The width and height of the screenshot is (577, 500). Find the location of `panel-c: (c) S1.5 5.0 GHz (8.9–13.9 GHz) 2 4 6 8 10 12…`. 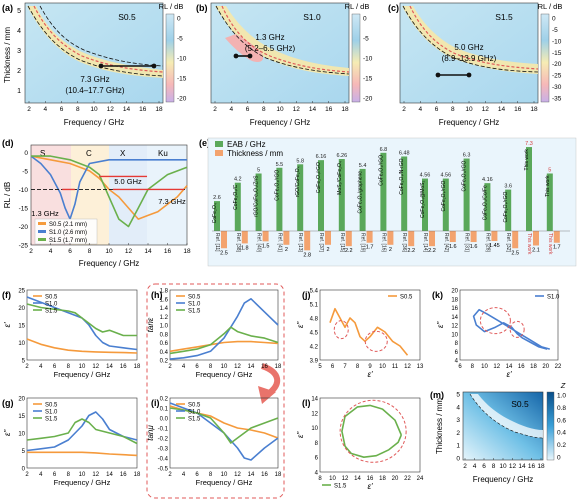

panel-c: (c) S1.5 5.0 GHz (8.9–13.9 GHz) 2 4 6 8 10 12… is located at coordinates (475, 64).